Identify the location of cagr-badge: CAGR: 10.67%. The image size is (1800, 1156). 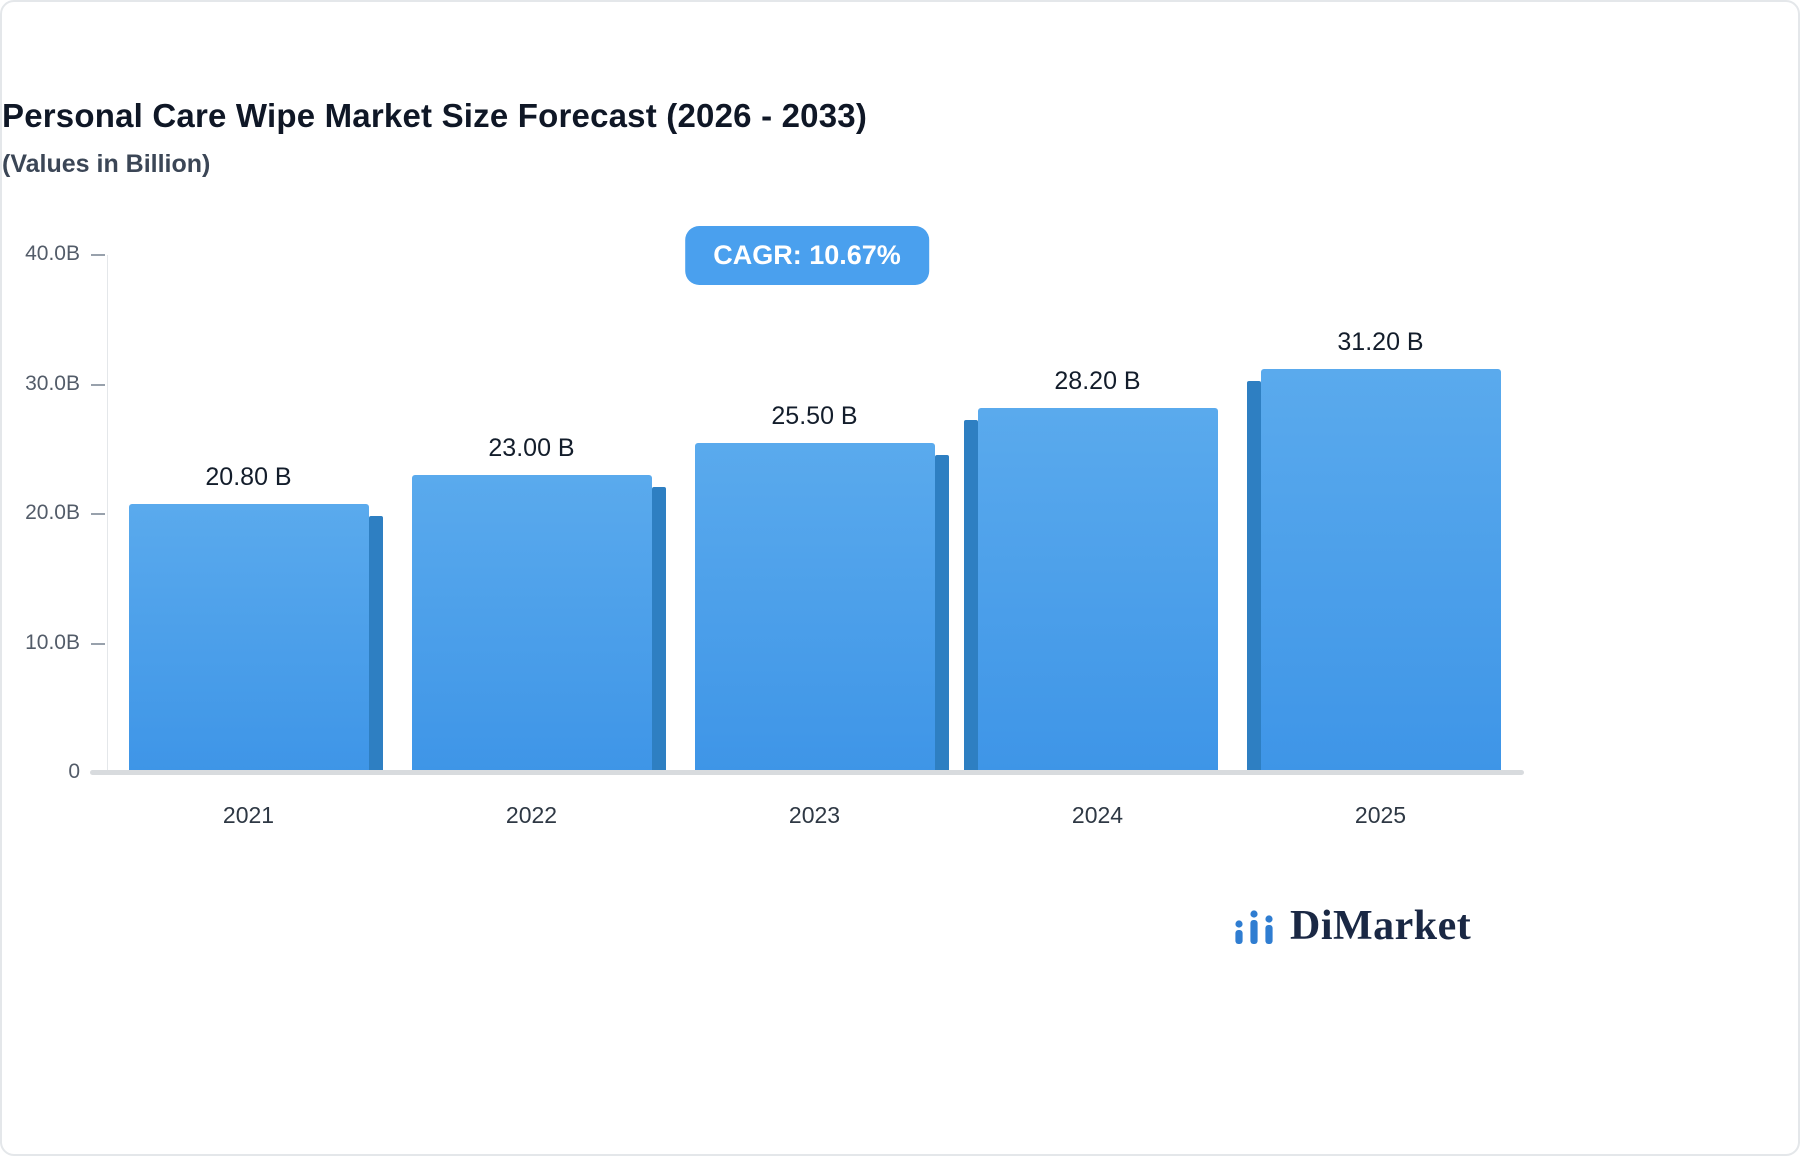
(807, 255).